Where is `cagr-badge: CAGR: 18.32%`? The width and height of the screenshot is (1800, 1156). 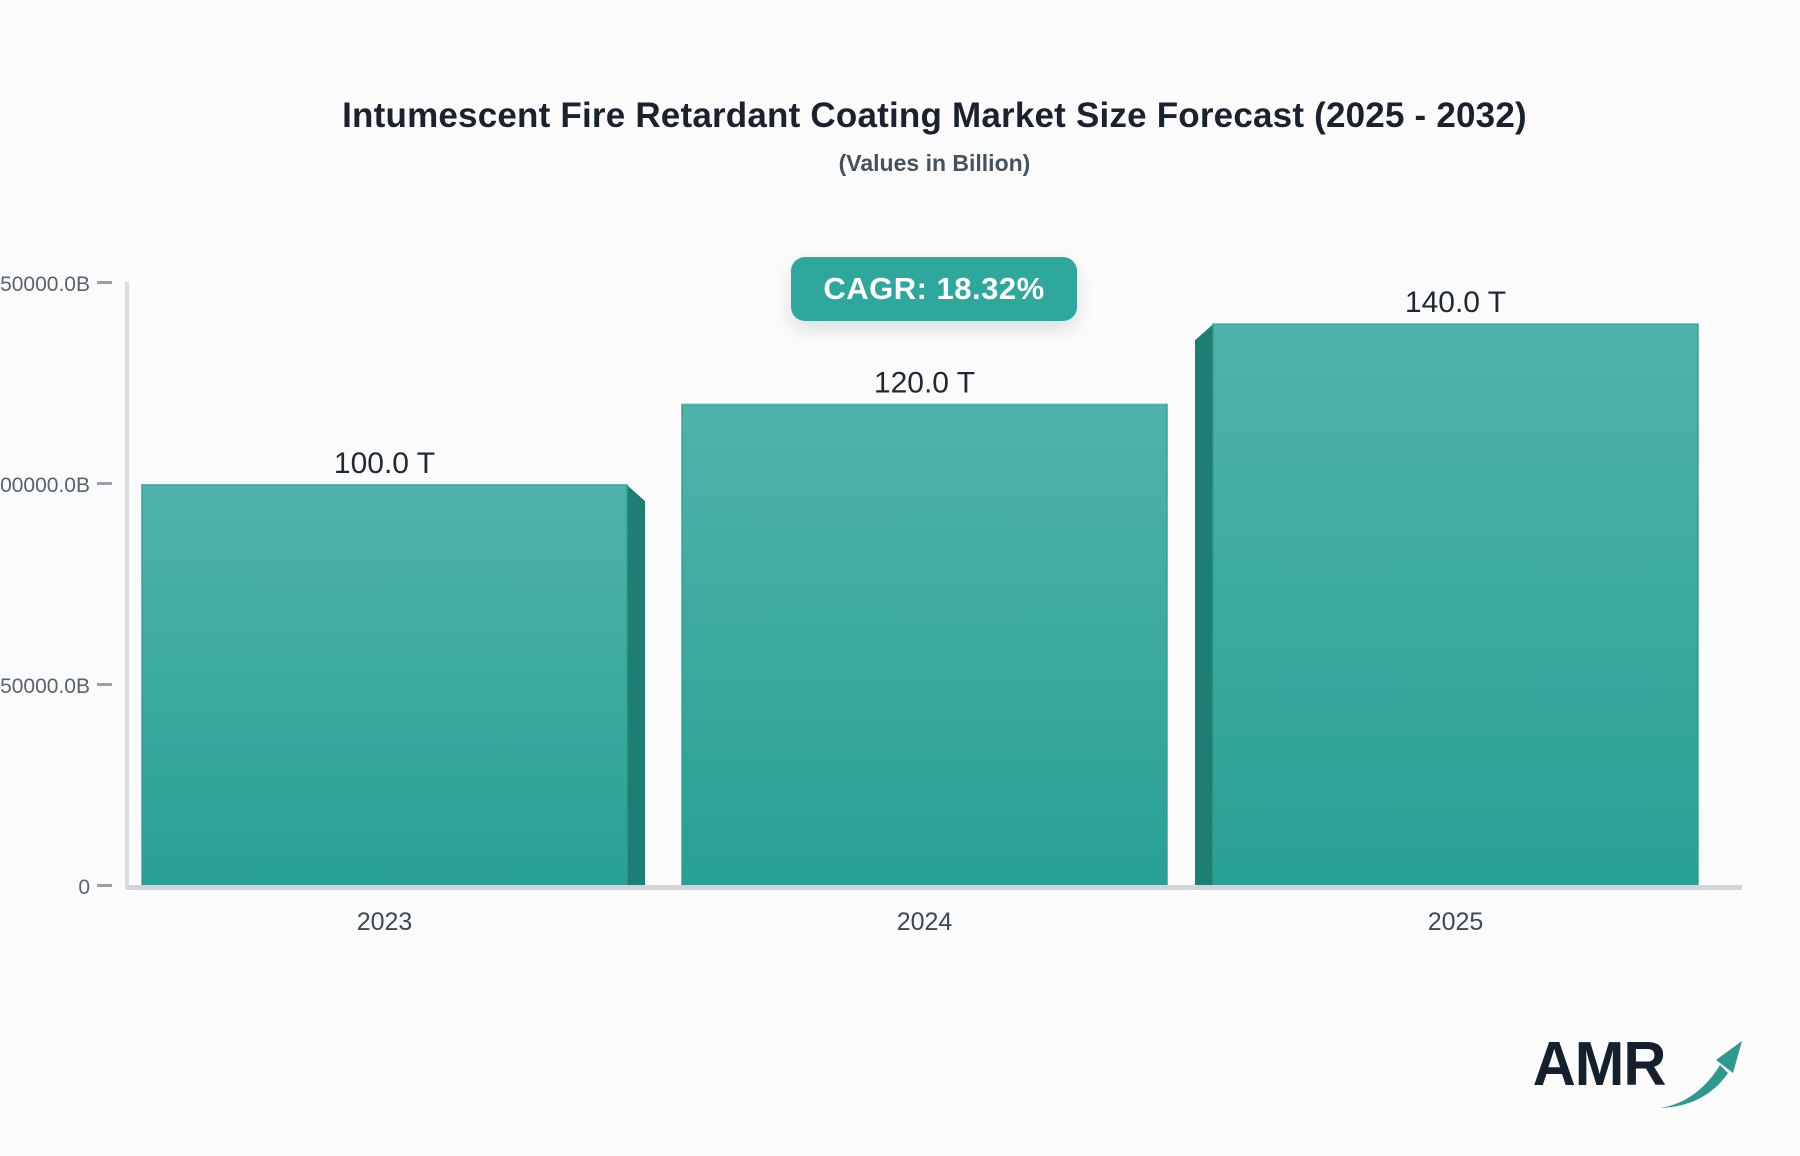 cagr-badge: CAGR: 18.32% is located at coordinates (934, 289).